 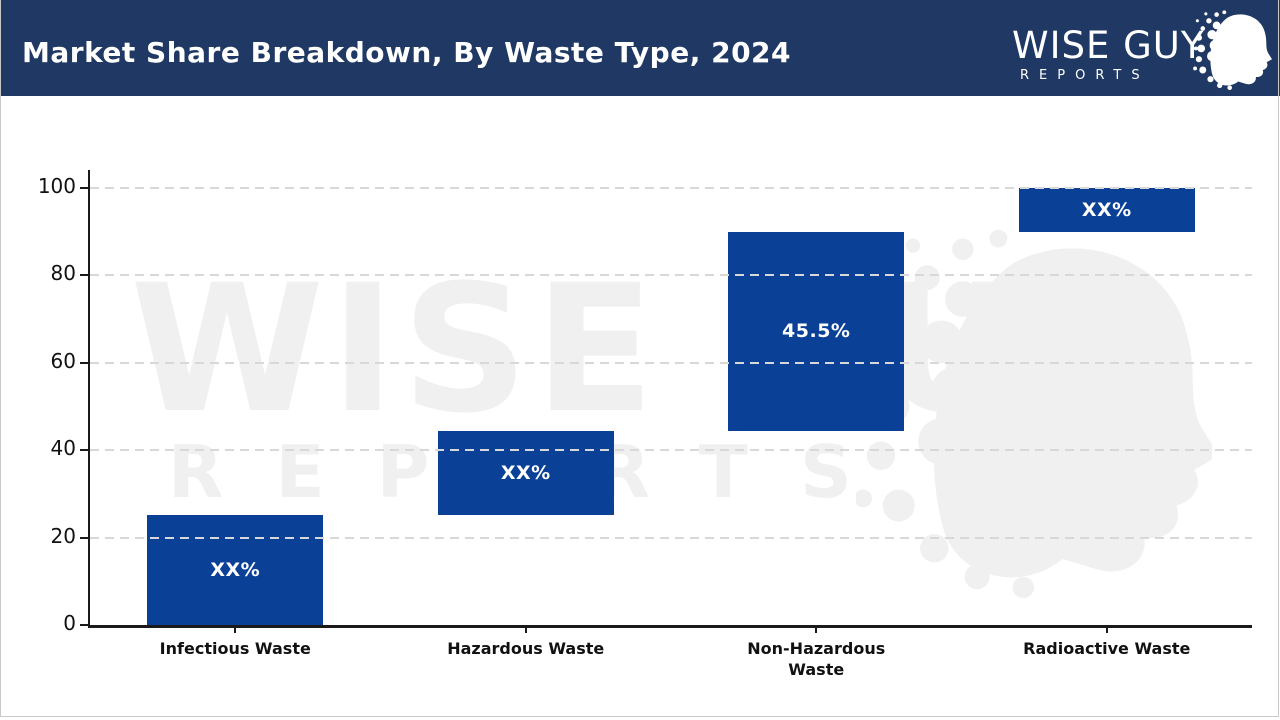 What do you see at coordinates (69, 623) in the screenshot?
I see `y-tick-label: 0` at bounding box center [69, 623].